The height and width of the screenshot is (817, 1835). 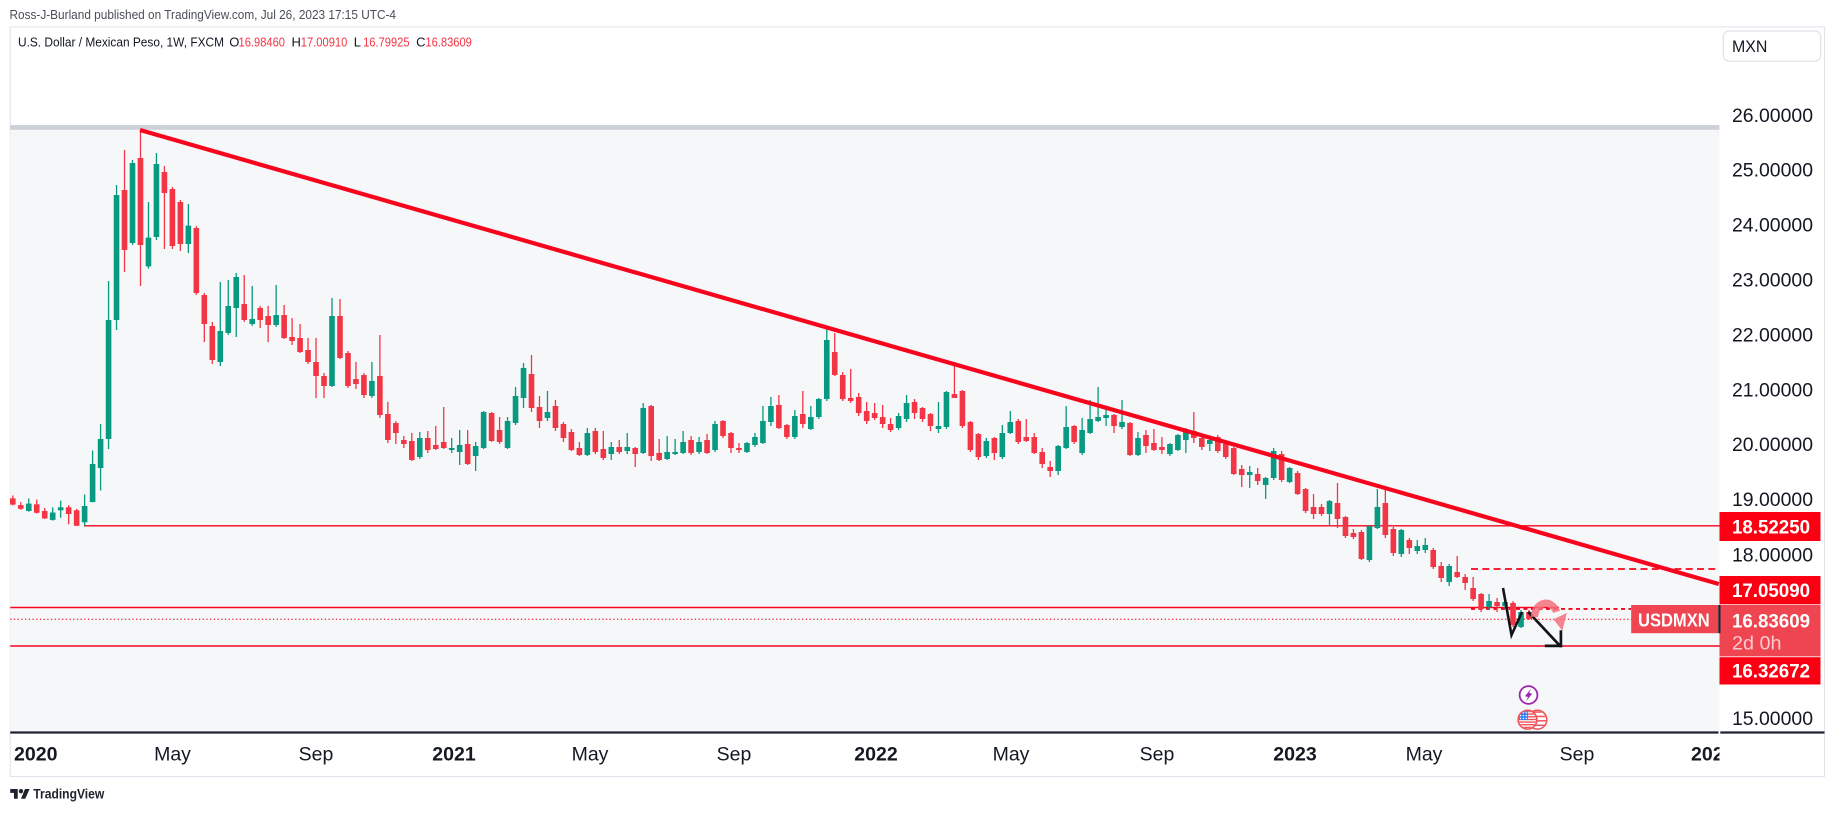 What do you see at coordinates (876, 754) in the screenshot?
I see `svg-text: 2022` at bounding box center [876, 754].